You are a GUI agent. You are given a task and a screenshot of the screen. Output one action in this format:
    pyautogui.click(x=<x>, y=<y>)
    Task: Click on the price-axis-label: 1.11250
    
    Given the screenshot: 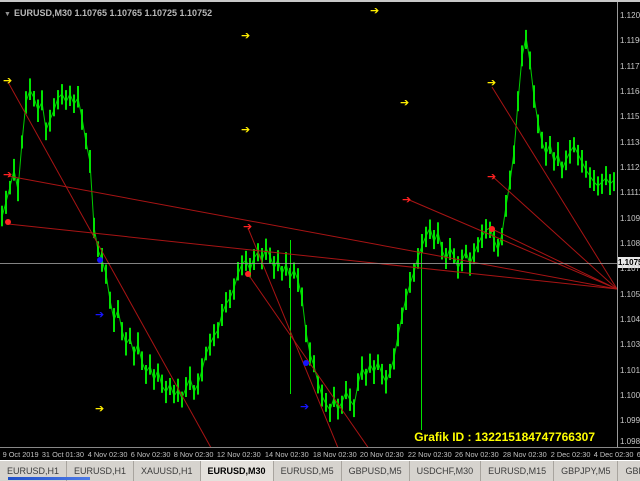 What is the action you would take?
    pyautogui.click(x=630, y=167)
    